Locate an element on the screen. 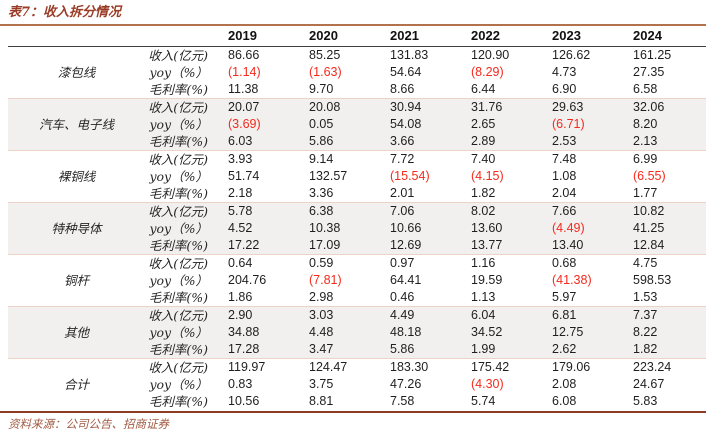  cell-value: 3.75 is located at coordinates (321, 384).